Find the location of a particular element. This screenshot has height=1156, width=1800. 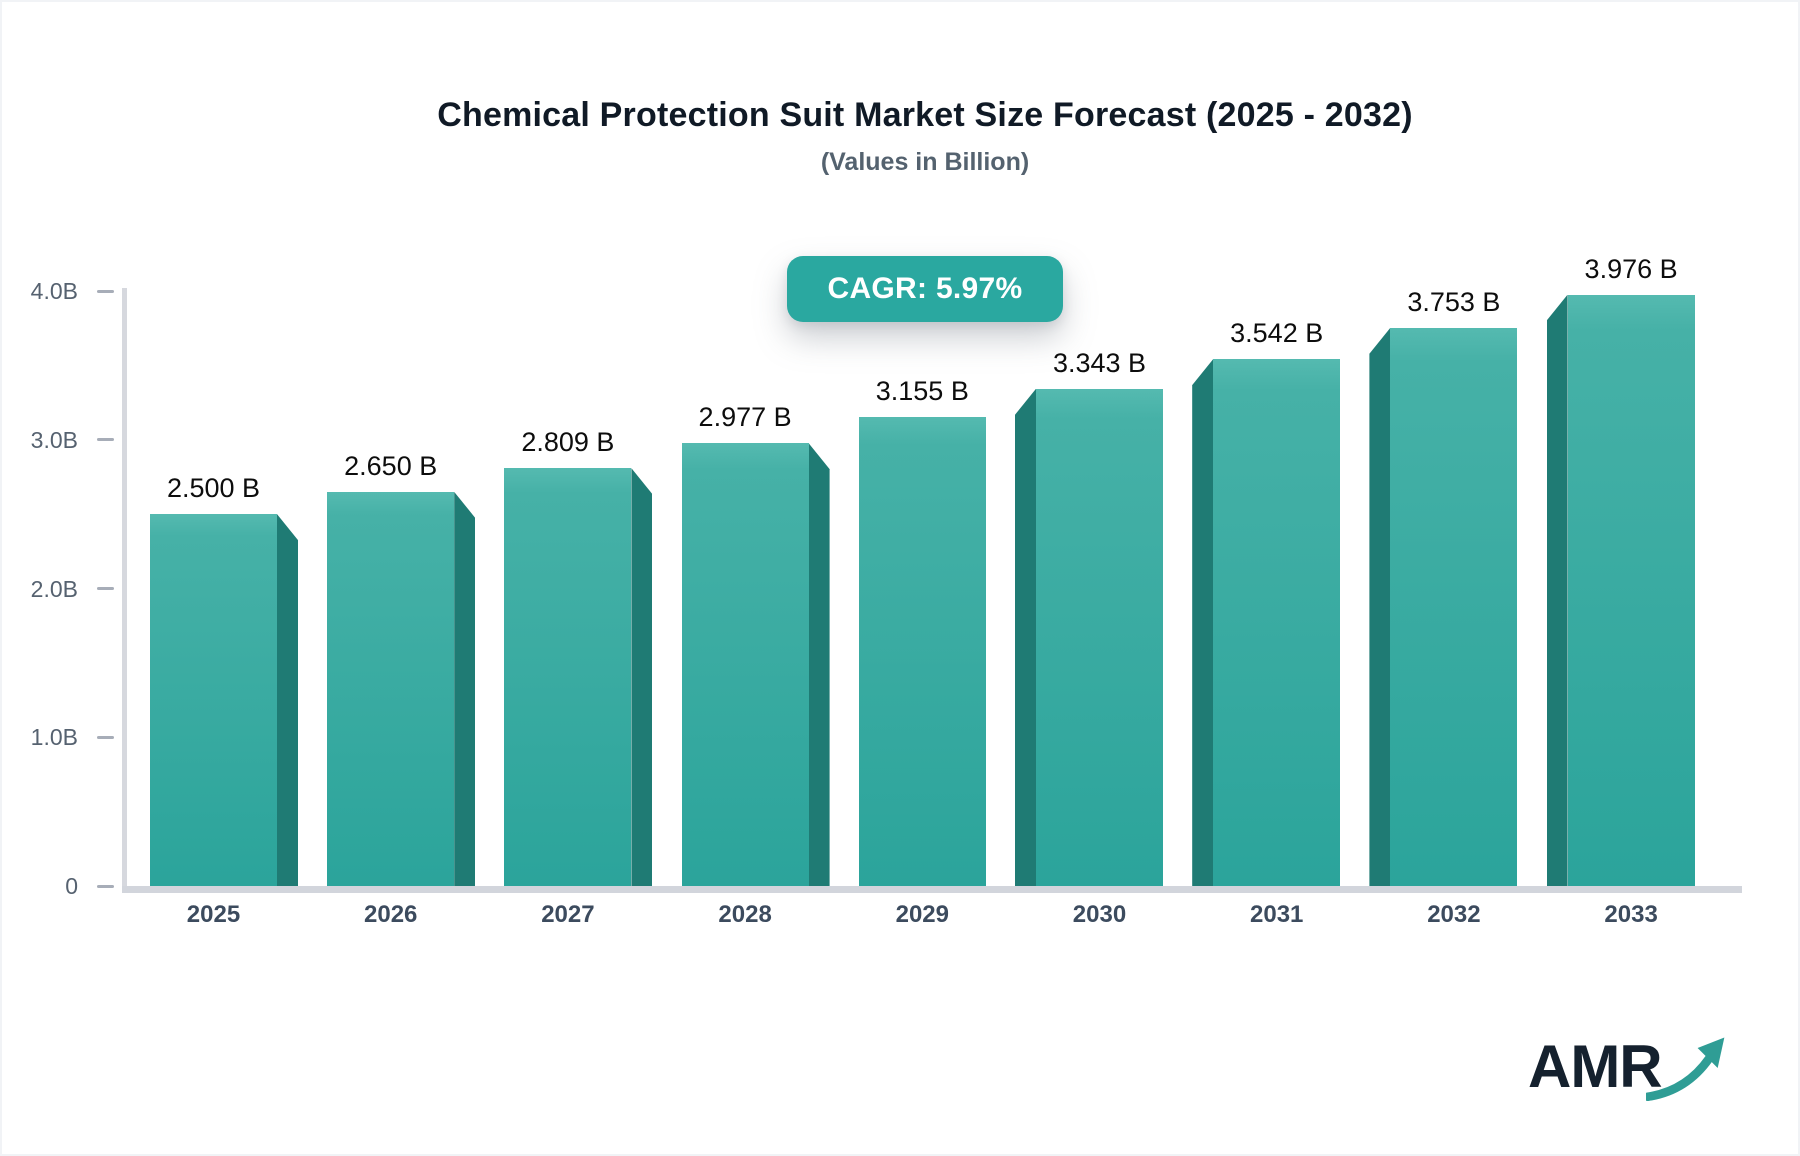

amr-logo-text: AMR is located at coordinates (1595, 1066).